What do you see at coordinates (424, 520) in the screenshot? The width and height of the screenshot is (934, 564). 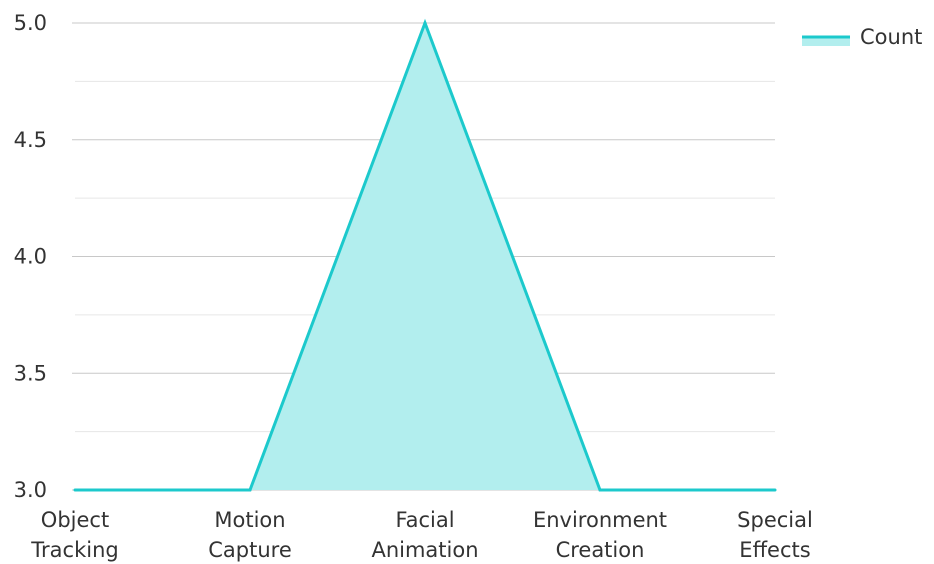 I see `x-tick-label-line: Facial` at bounding box center [424, 520].